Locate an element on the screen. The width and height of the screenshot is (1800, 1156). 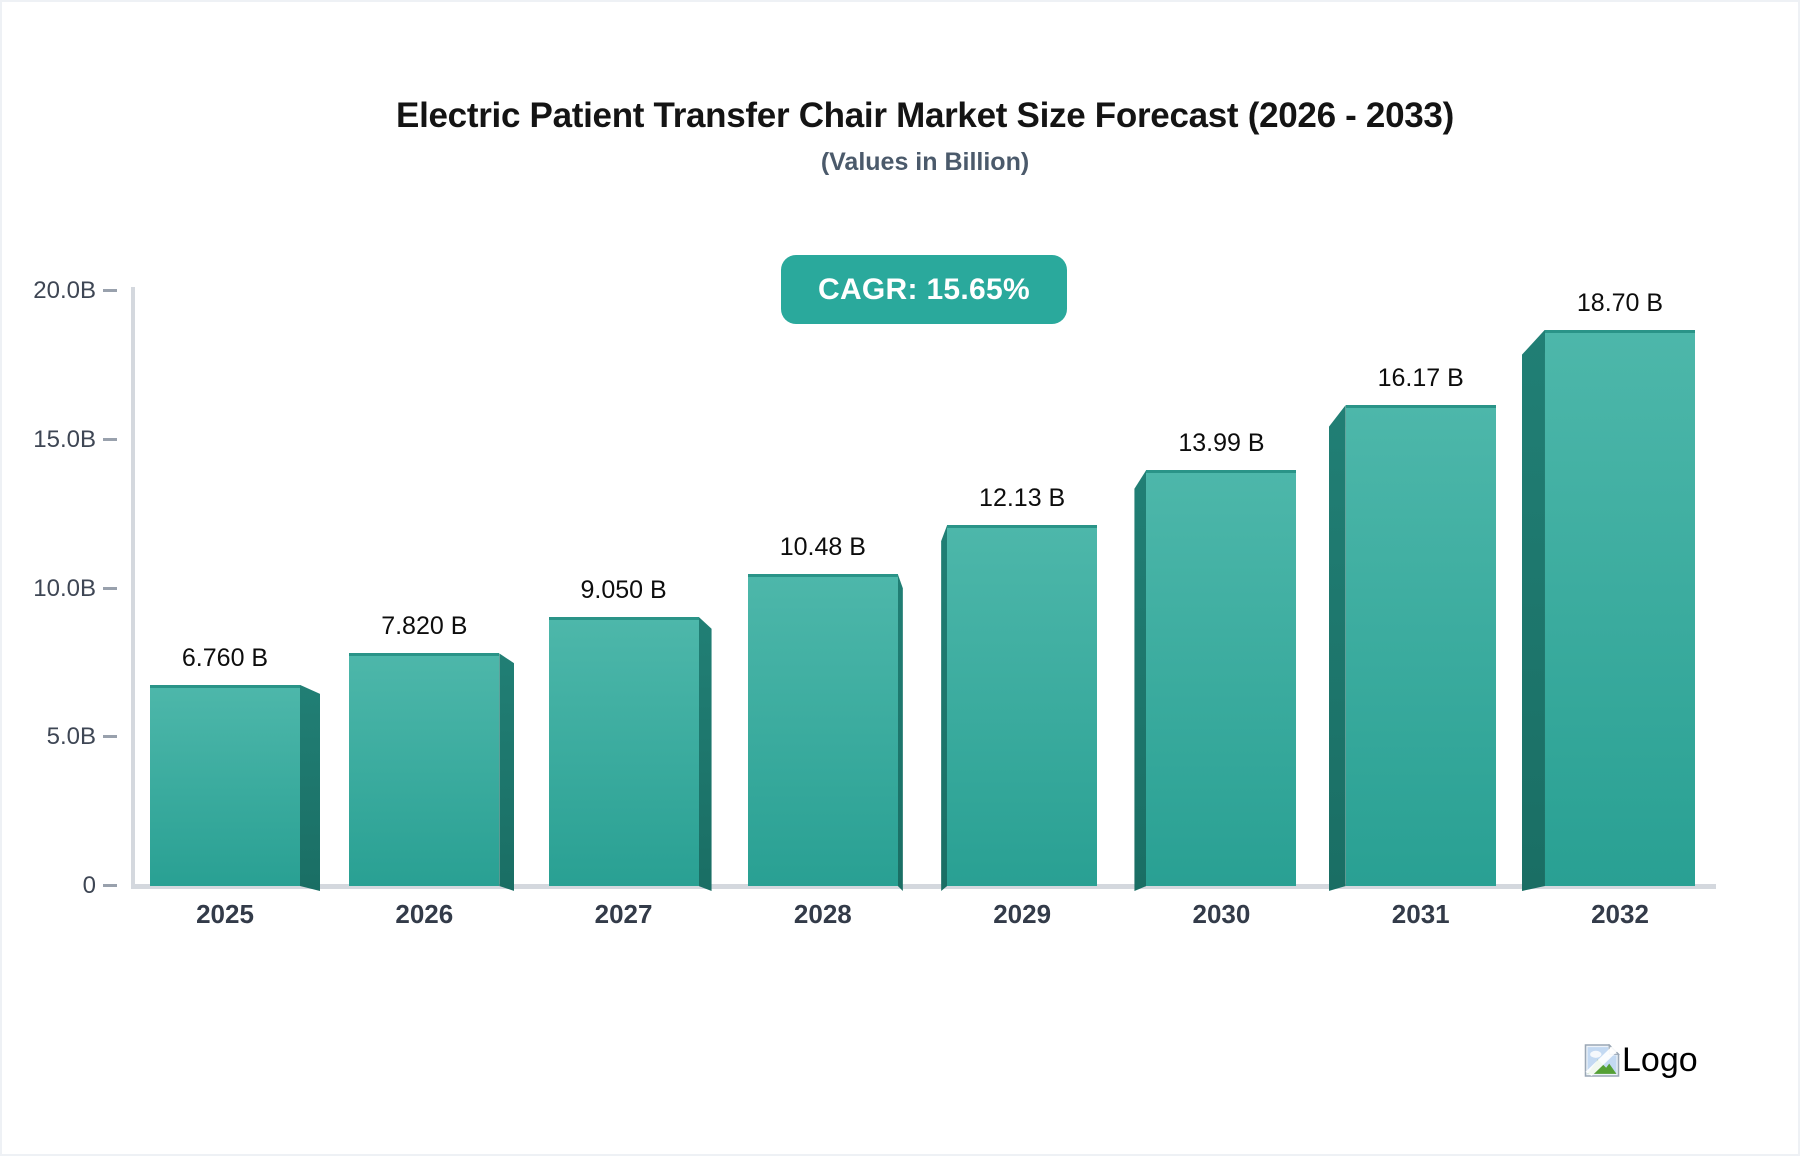
x-axis-label-2032: 2032 is located at coordinates (1620, 914).